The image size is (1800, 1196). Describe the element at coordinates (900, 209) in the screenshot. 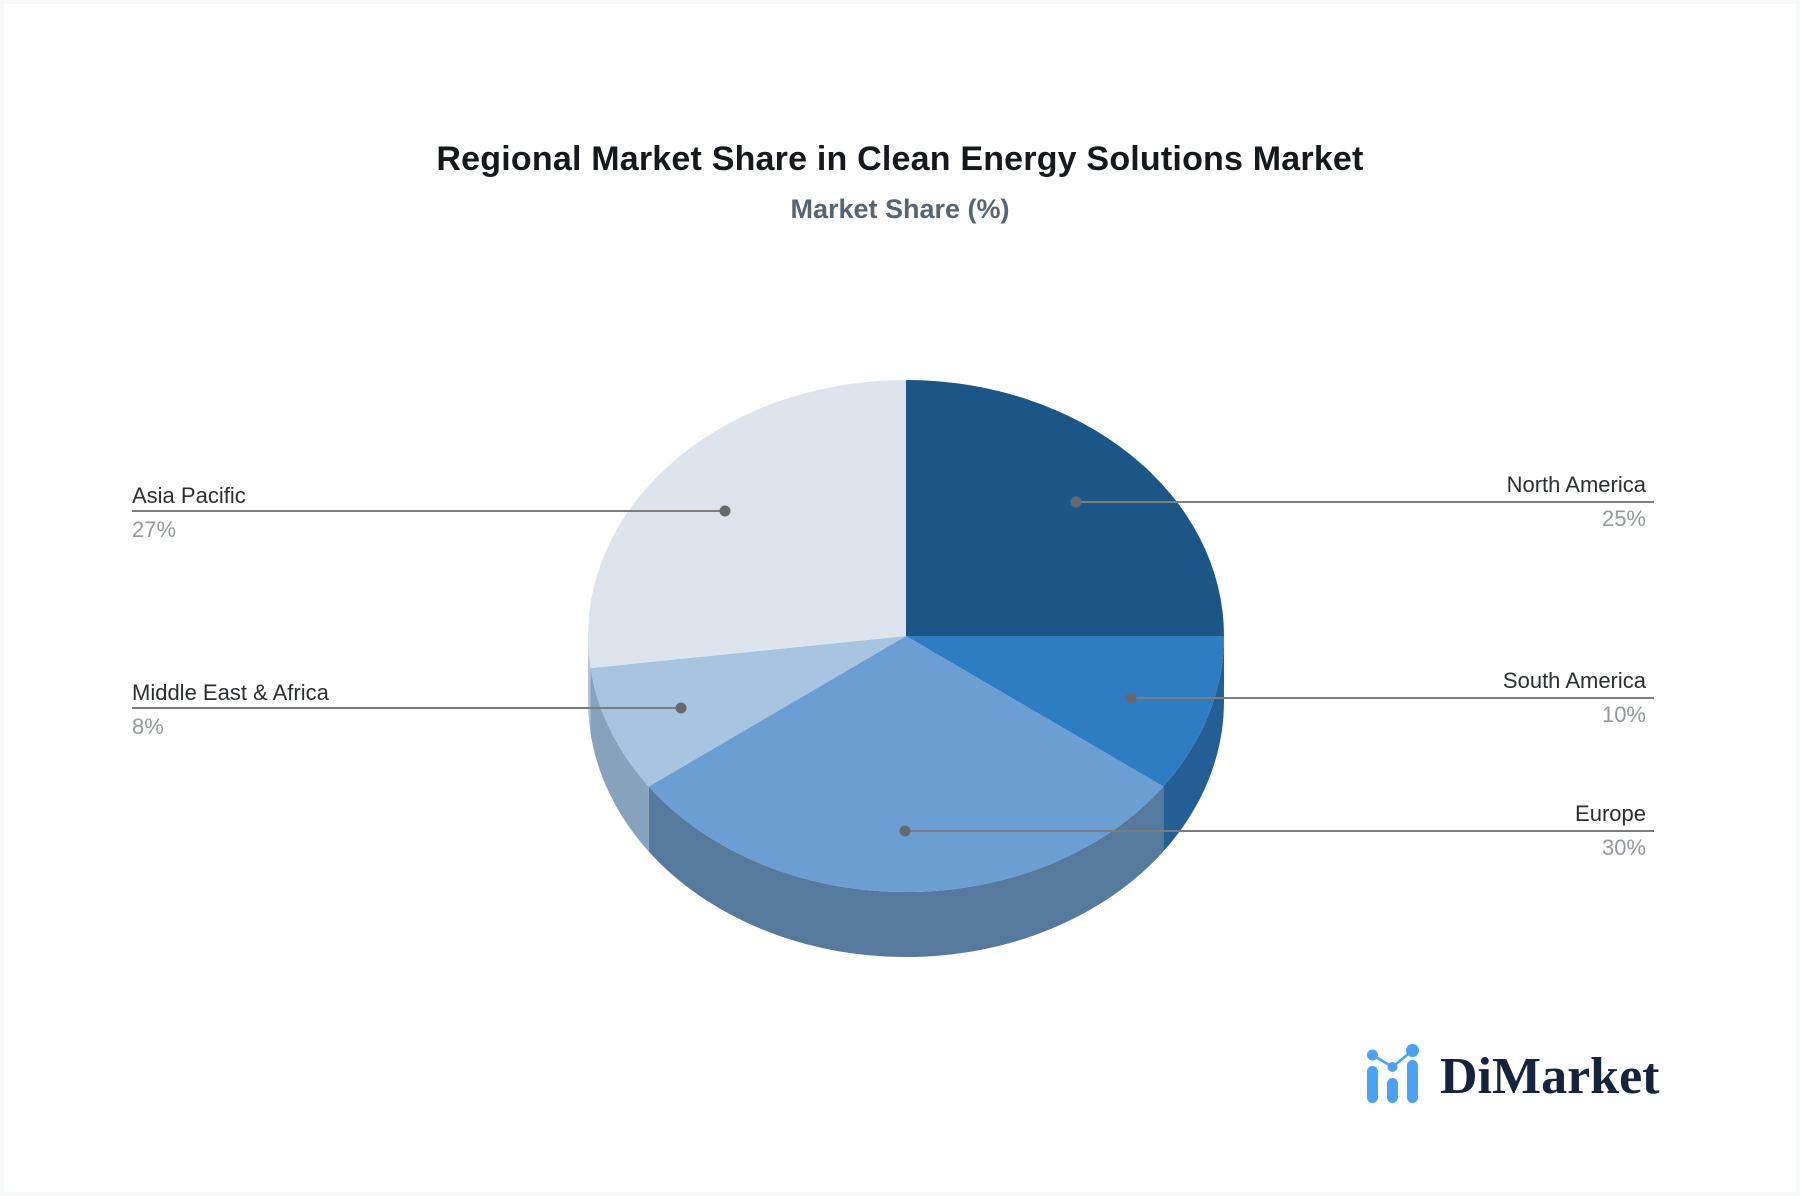

I see `chart-subtitle: Market Share (%)` at that location.